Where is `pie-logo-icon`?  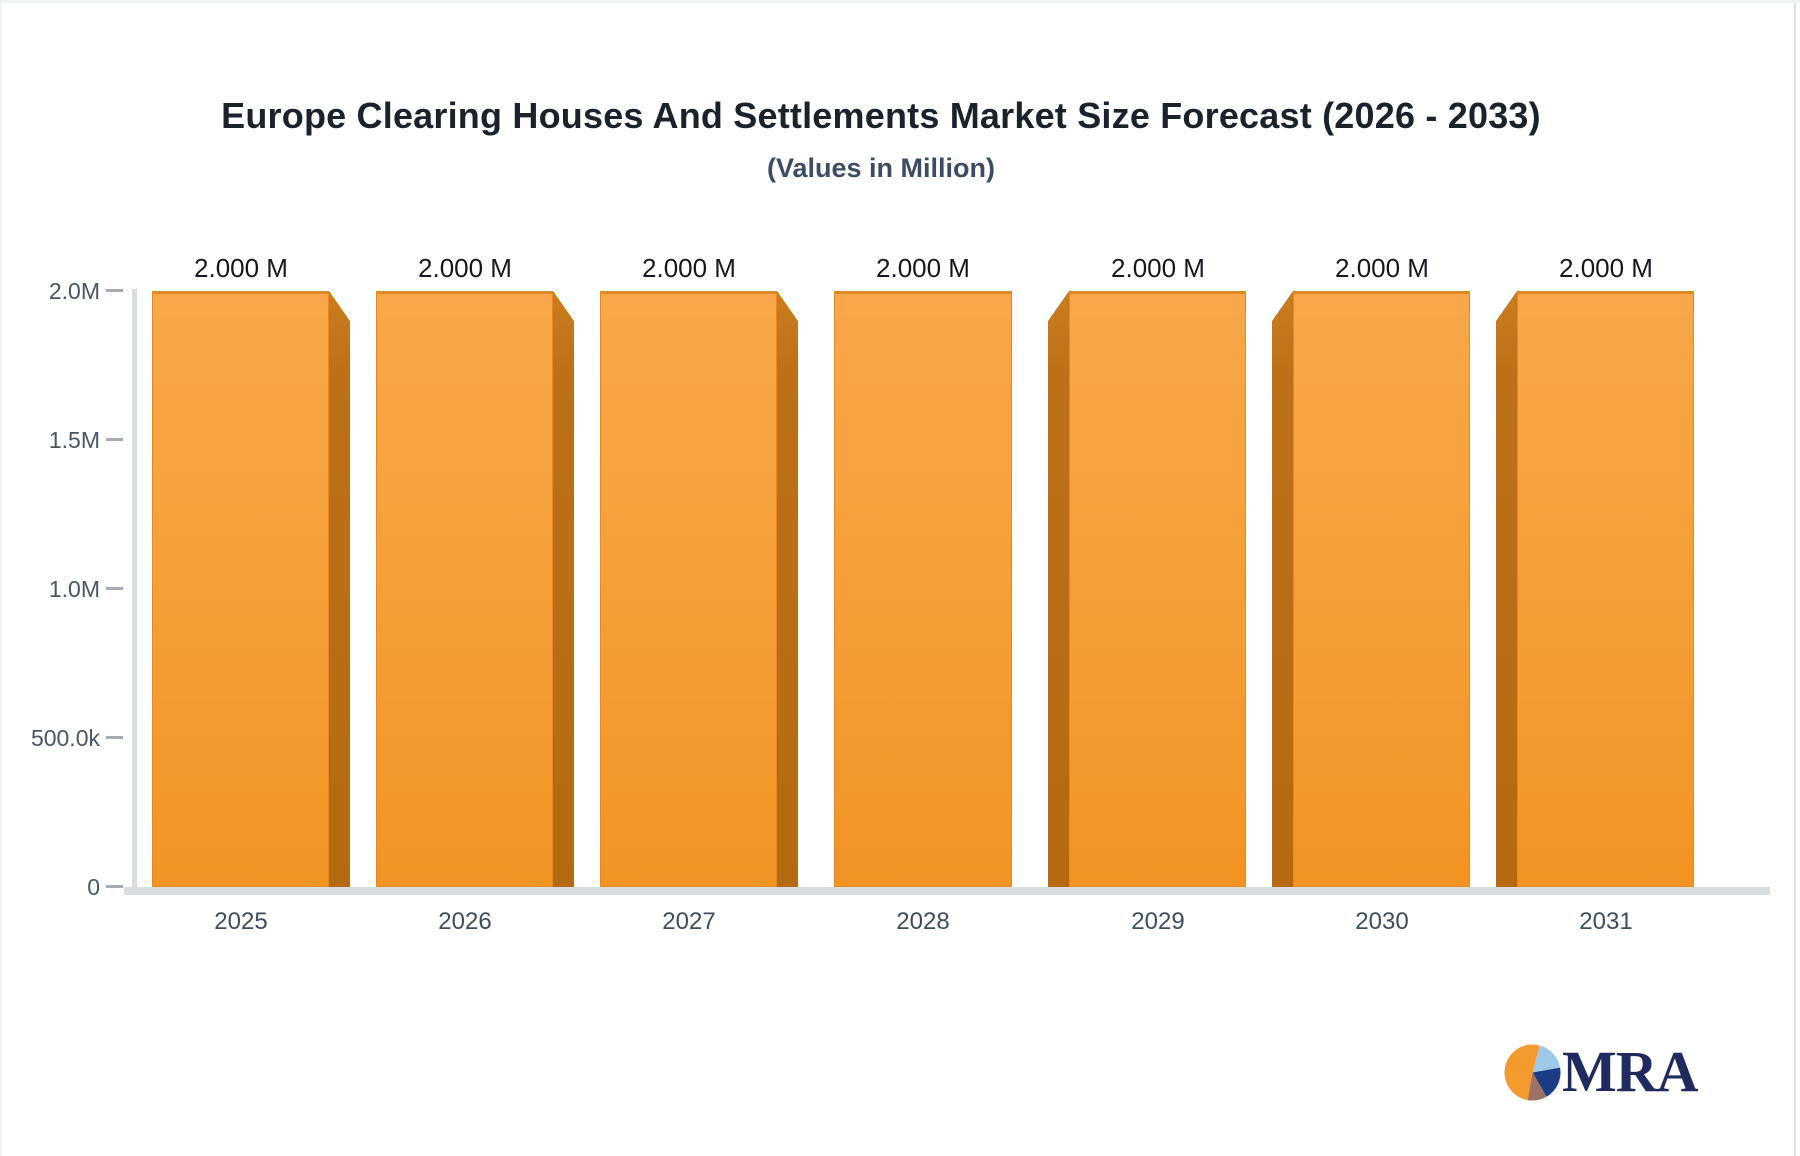 pie-logo-icon is located at coordinates (1532, 1071).